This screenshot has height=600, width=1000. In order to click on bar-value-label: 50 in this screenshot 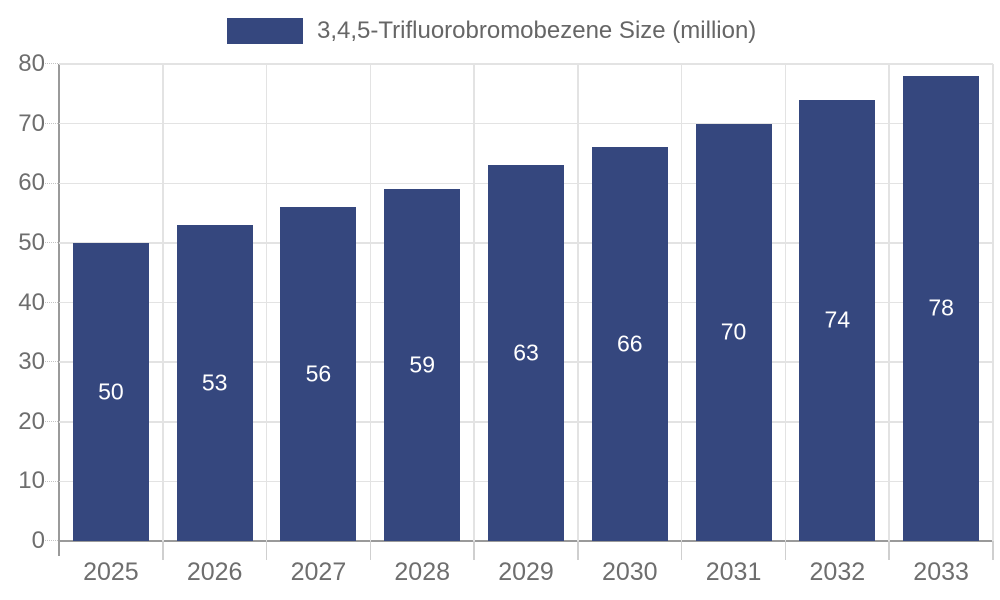, I will do `click(111, 391)`.